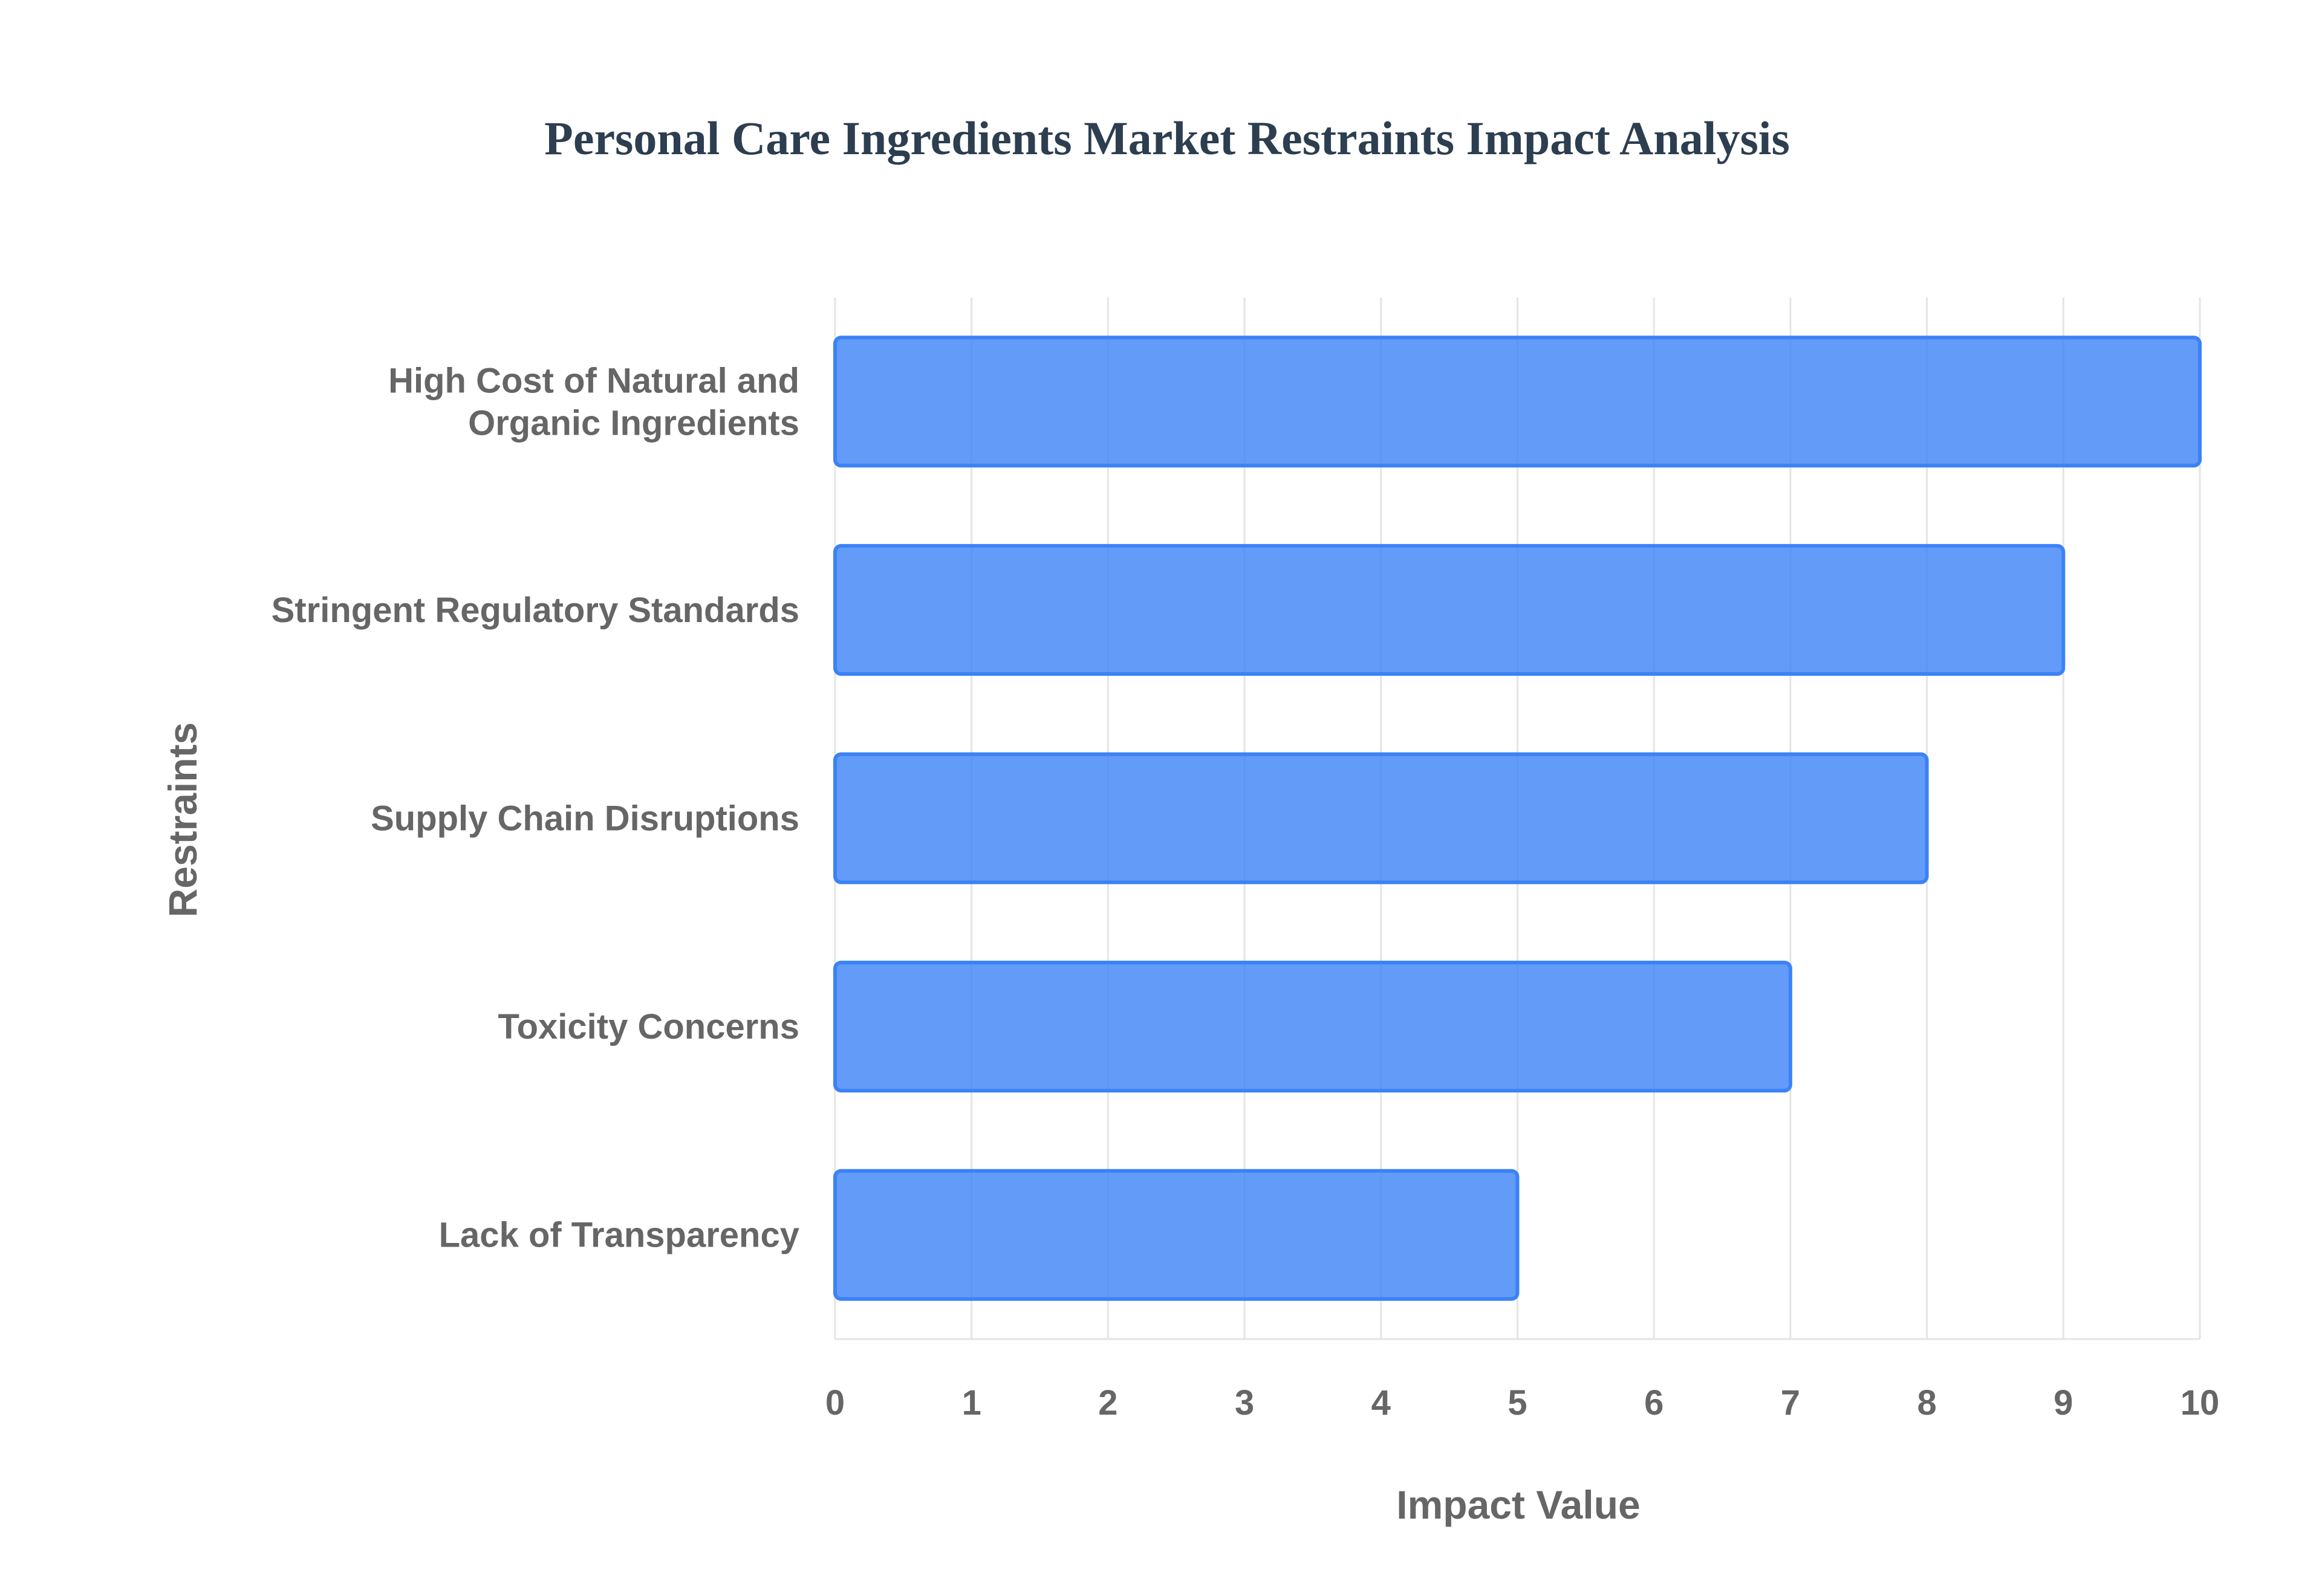 The height and width of the screenshot is (1596, 2322). Describe the element at coordinates (585, 819) in the screenshot. I see `y-category-label: Supply Chain Disruptions` at that location.